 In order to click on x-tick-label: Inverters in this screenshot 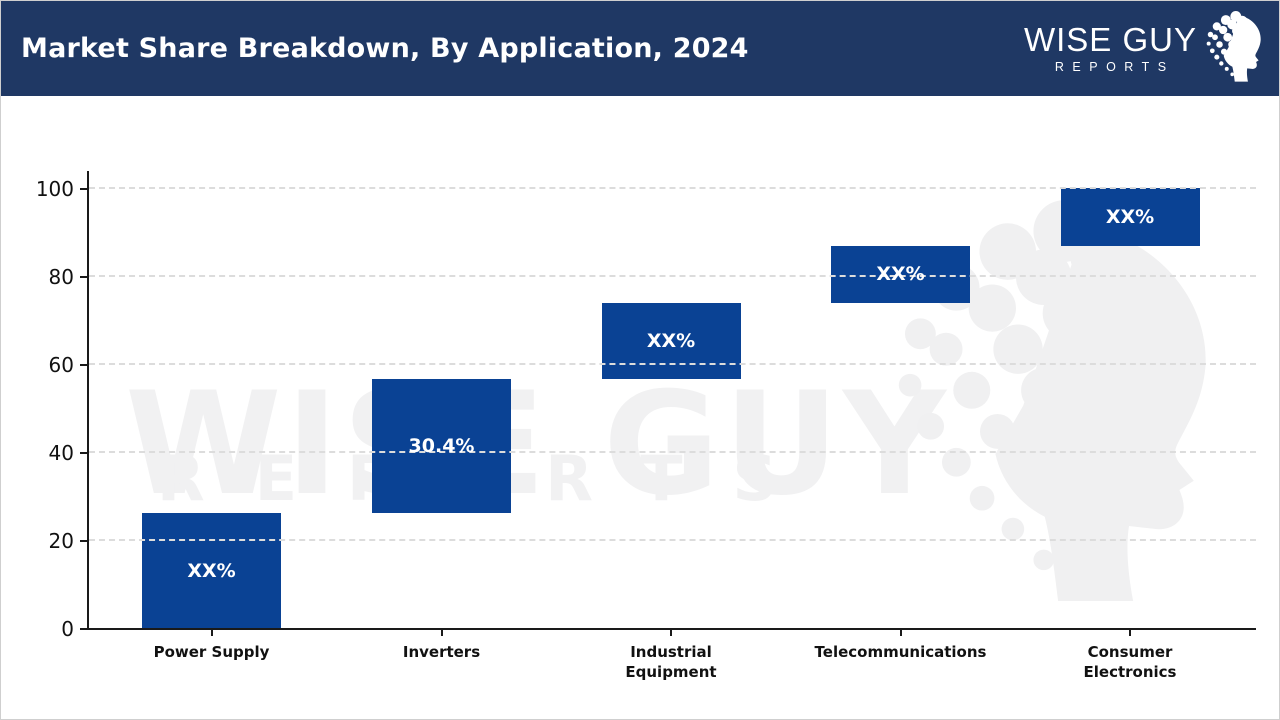, I will do `click(442, 652)`.